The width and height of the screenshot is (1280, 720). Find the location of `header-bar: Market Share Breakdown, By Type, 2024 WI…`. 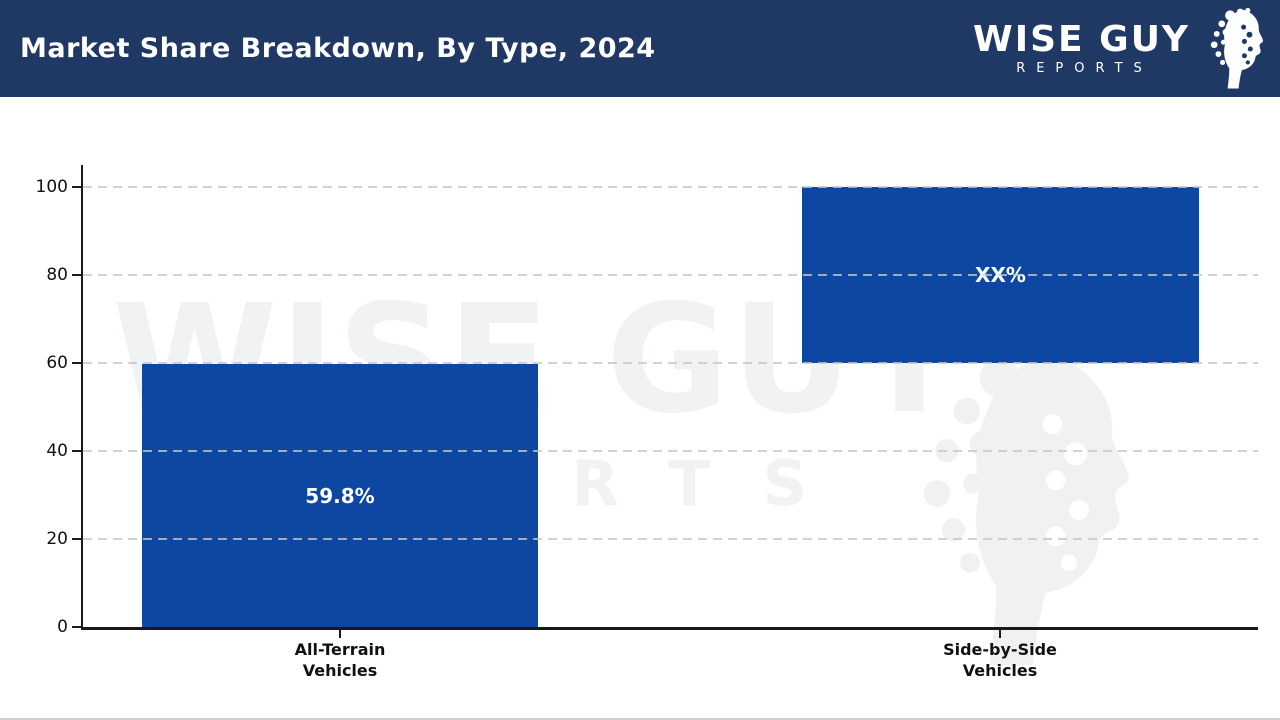

header-bar: Market Share Breakdown, By Type, 2024 WI… is located at coordinates (640, 48).